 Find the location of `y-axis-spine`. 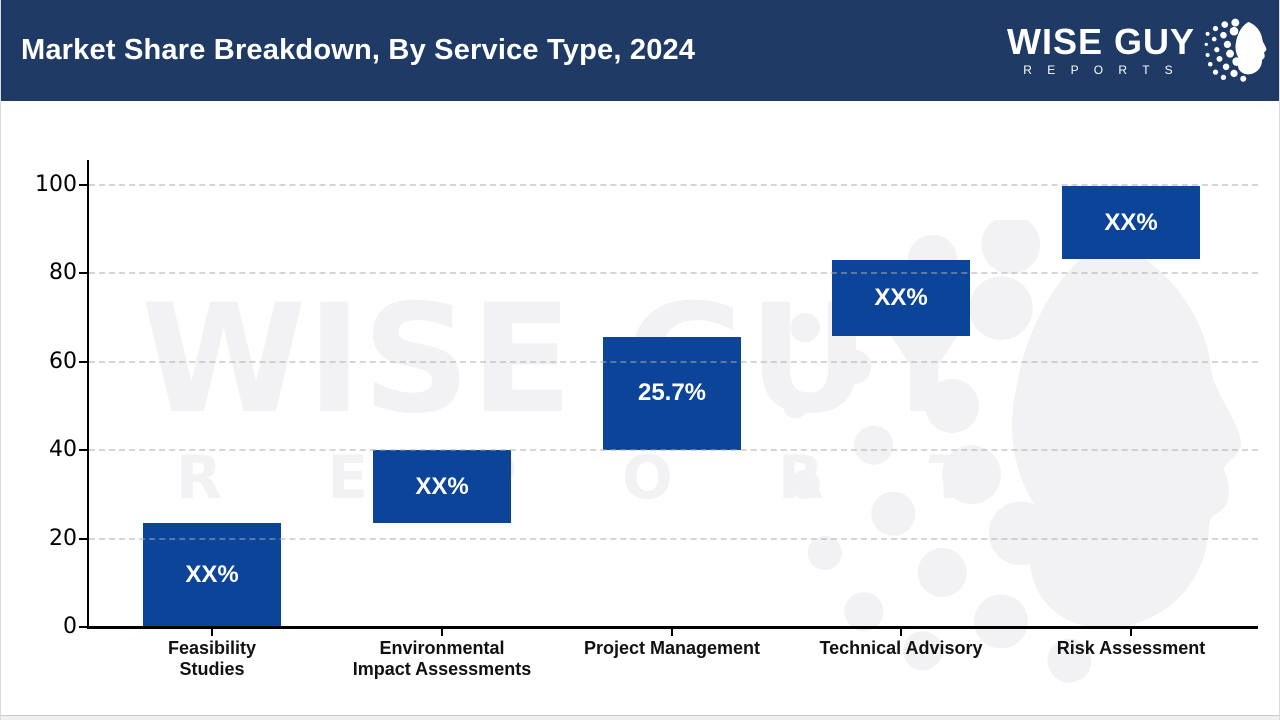

y-axis-spine is located at coordinates (88, 394).